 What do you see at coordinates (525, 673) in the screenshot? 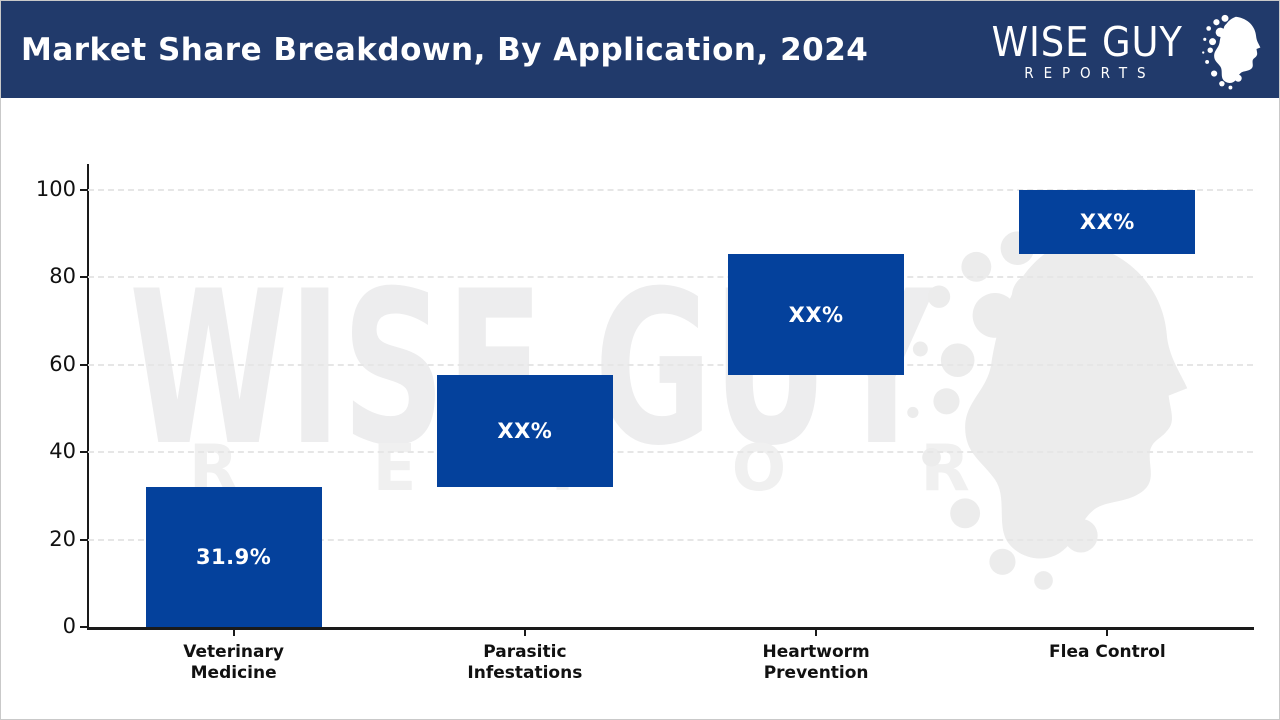
I see `category-label-line: Infestations` at bounding box center [525, 673].